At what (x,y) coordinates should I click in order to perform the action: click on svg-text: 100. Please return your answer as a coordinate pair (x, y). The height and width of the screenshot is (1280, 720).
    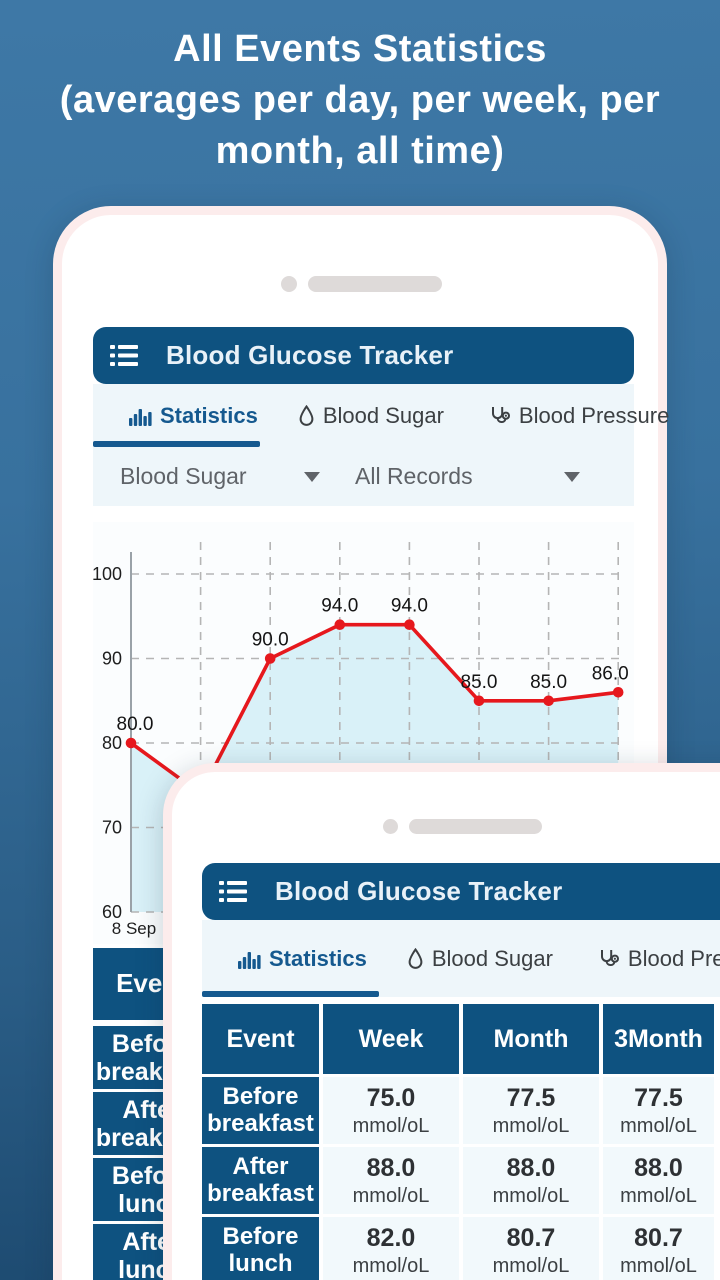
    Looking at the image, I should click on (107, 574).